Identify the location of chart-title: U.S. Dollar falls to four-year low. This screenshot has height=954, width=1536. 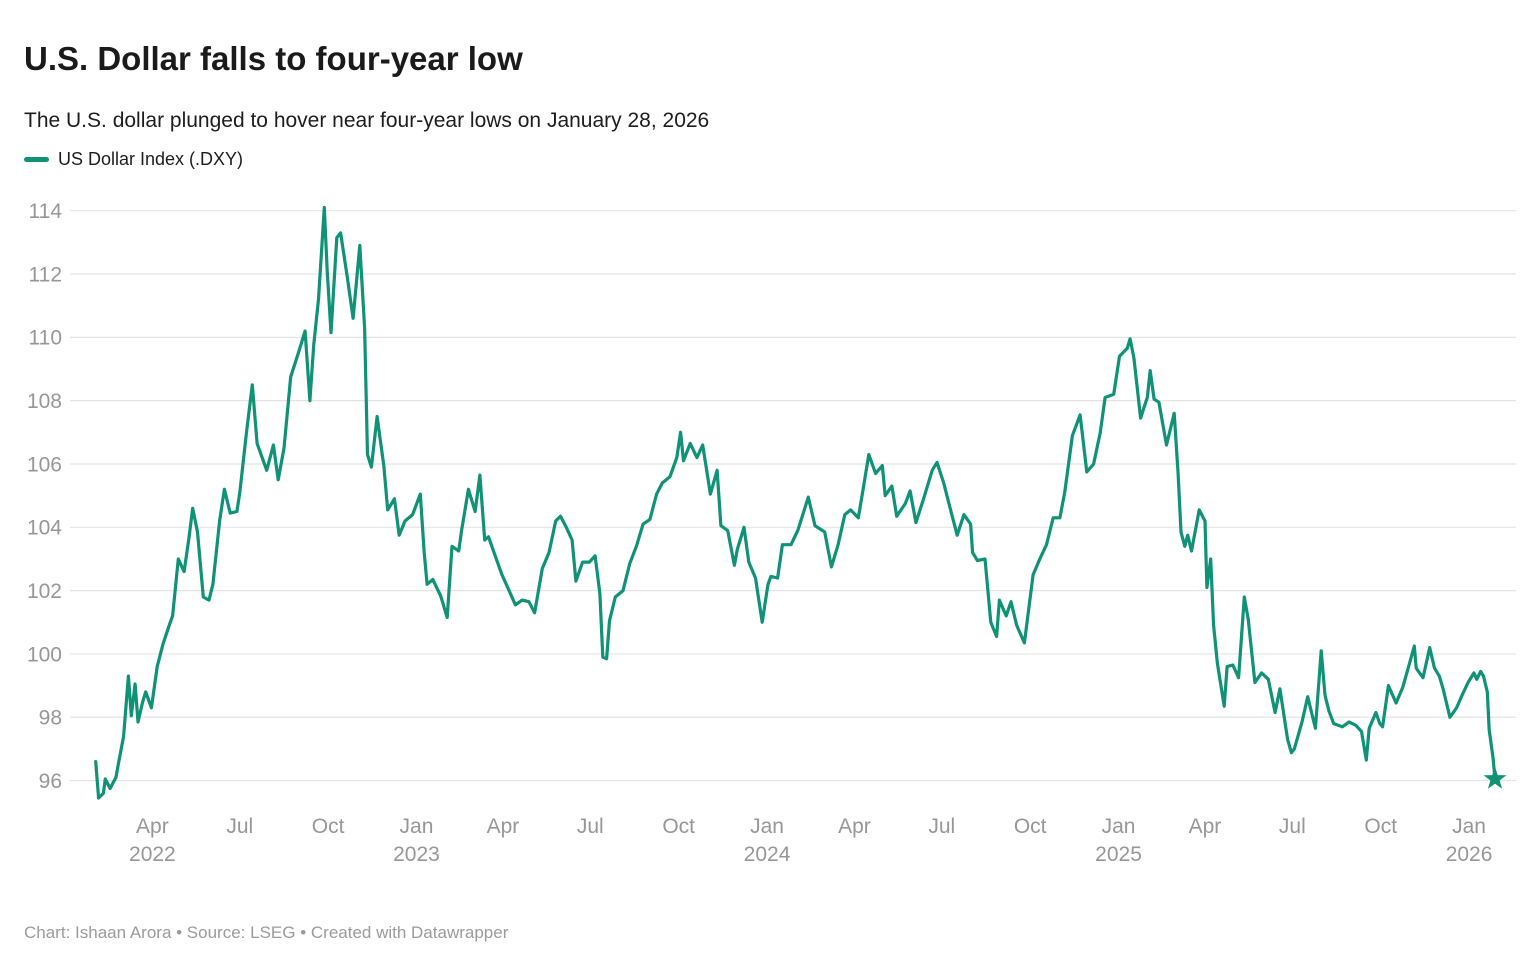
(273, 59).